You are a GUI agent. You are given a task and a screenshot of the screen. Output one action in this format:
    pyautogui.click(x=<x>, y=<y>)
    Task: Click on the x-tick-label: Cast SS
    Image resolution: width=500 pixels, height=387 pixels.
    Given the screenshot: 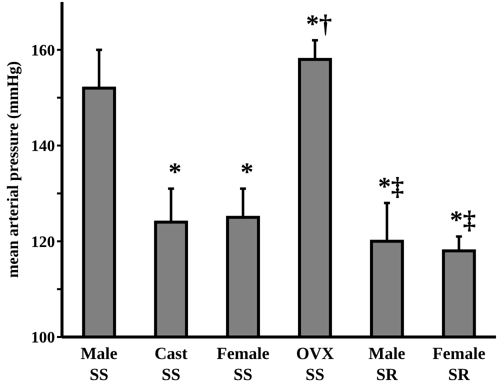 What is the action you would take?
    pyautogui.click(x=171, y=364)
    